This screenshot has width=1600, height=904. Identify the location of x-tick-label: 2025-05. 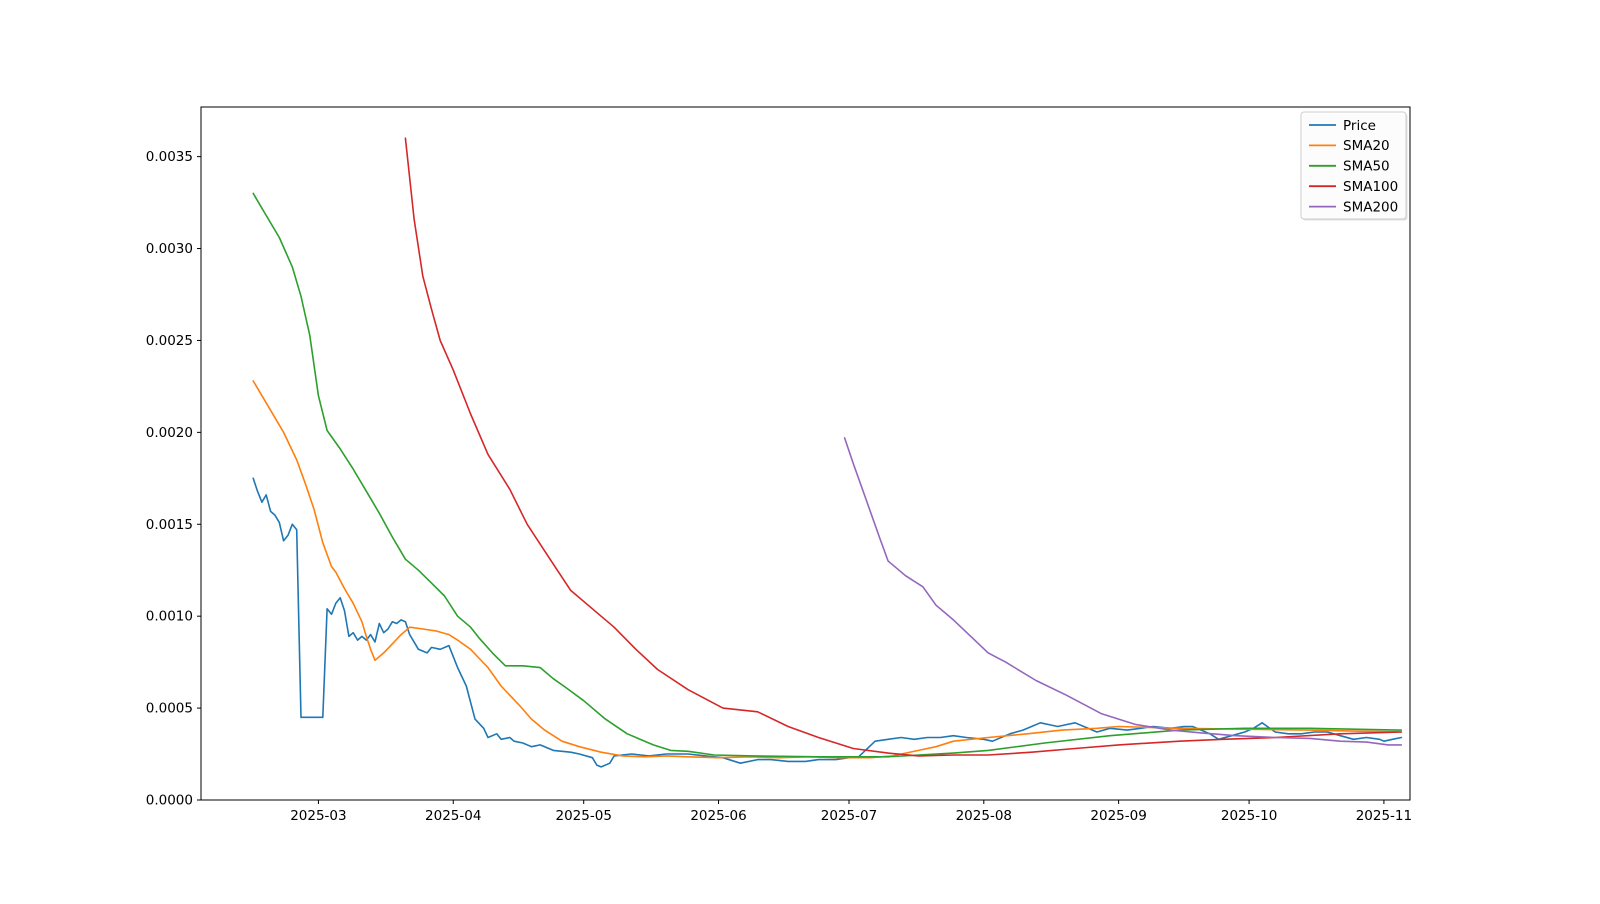
(584, 816).